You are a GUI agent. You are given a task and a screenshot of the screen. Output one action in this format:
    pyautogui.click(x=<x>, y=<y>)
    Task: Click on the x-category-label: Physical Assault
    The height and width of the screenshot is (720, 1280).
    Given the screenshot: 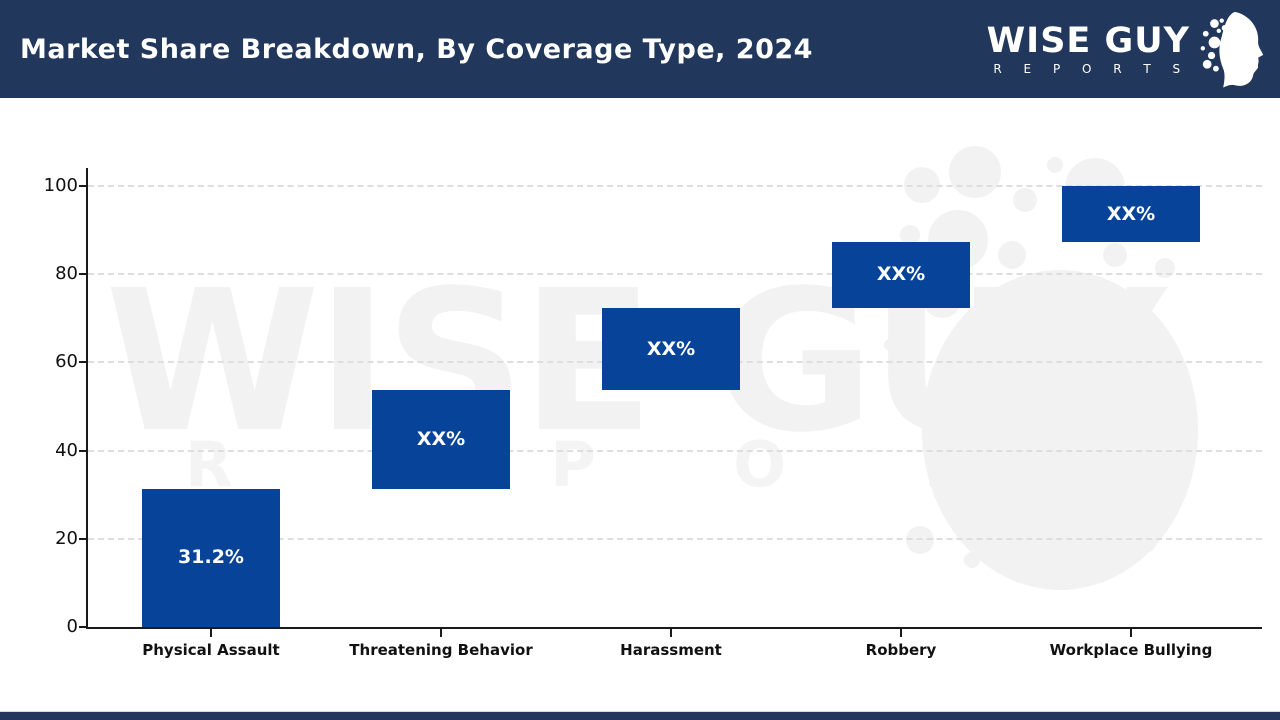 What is the action you would take?
    pyautogui.click(x=211, y=650)
    